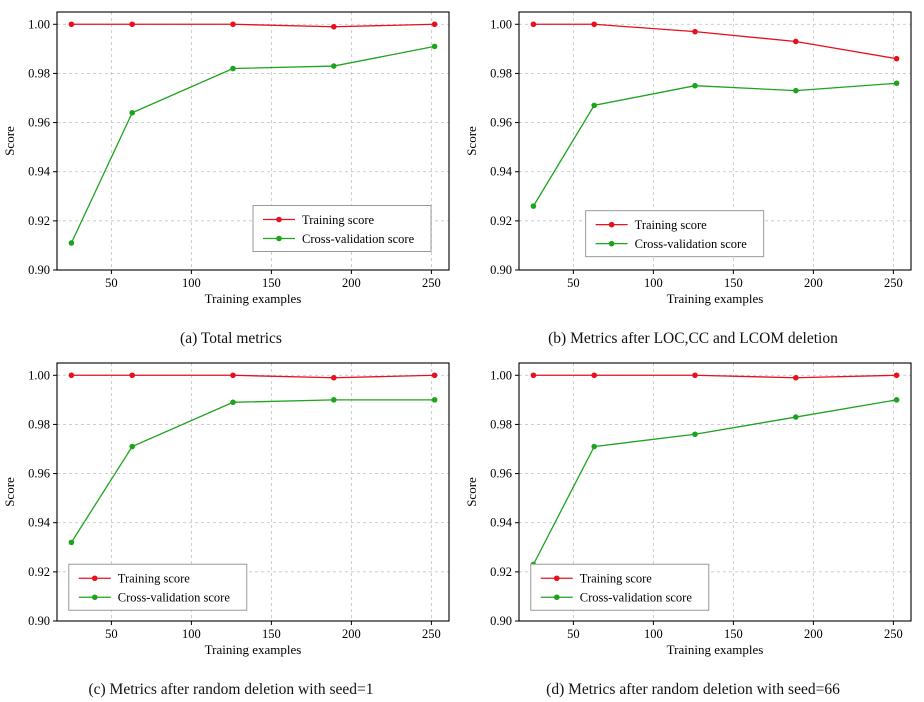 Image resolution: width=924 pixels, height=702 pixels. I want to click on caption-a: (a) Total metrics, so click(231, 338).